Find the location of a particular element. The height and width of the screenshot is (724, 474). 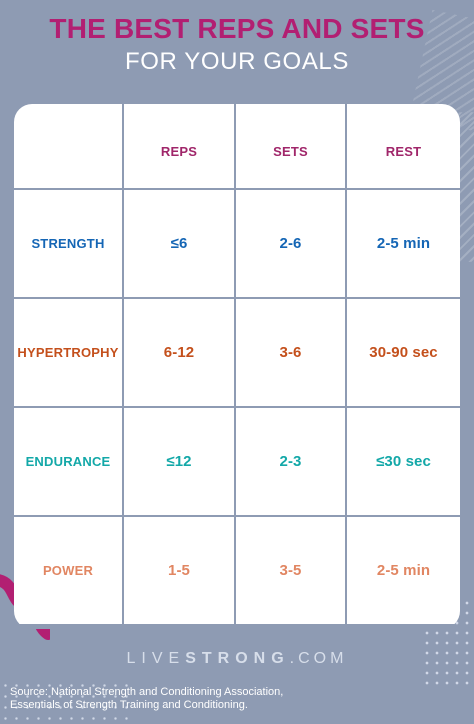

endurance-rest: ≤30 sec is located at coordinates (403, 461).